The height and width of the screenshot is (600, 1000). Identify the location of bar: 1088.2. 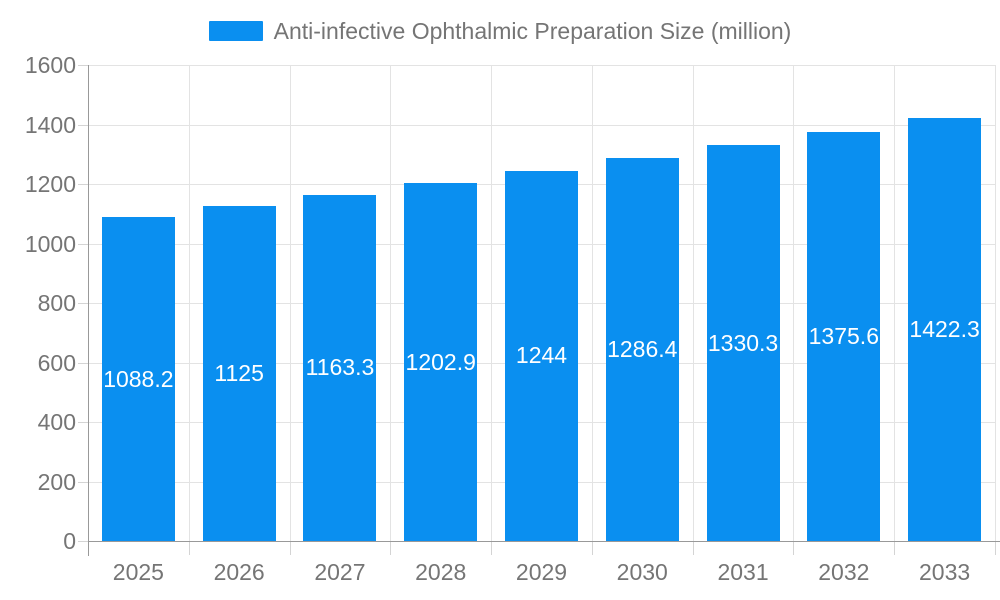
(138, 379).